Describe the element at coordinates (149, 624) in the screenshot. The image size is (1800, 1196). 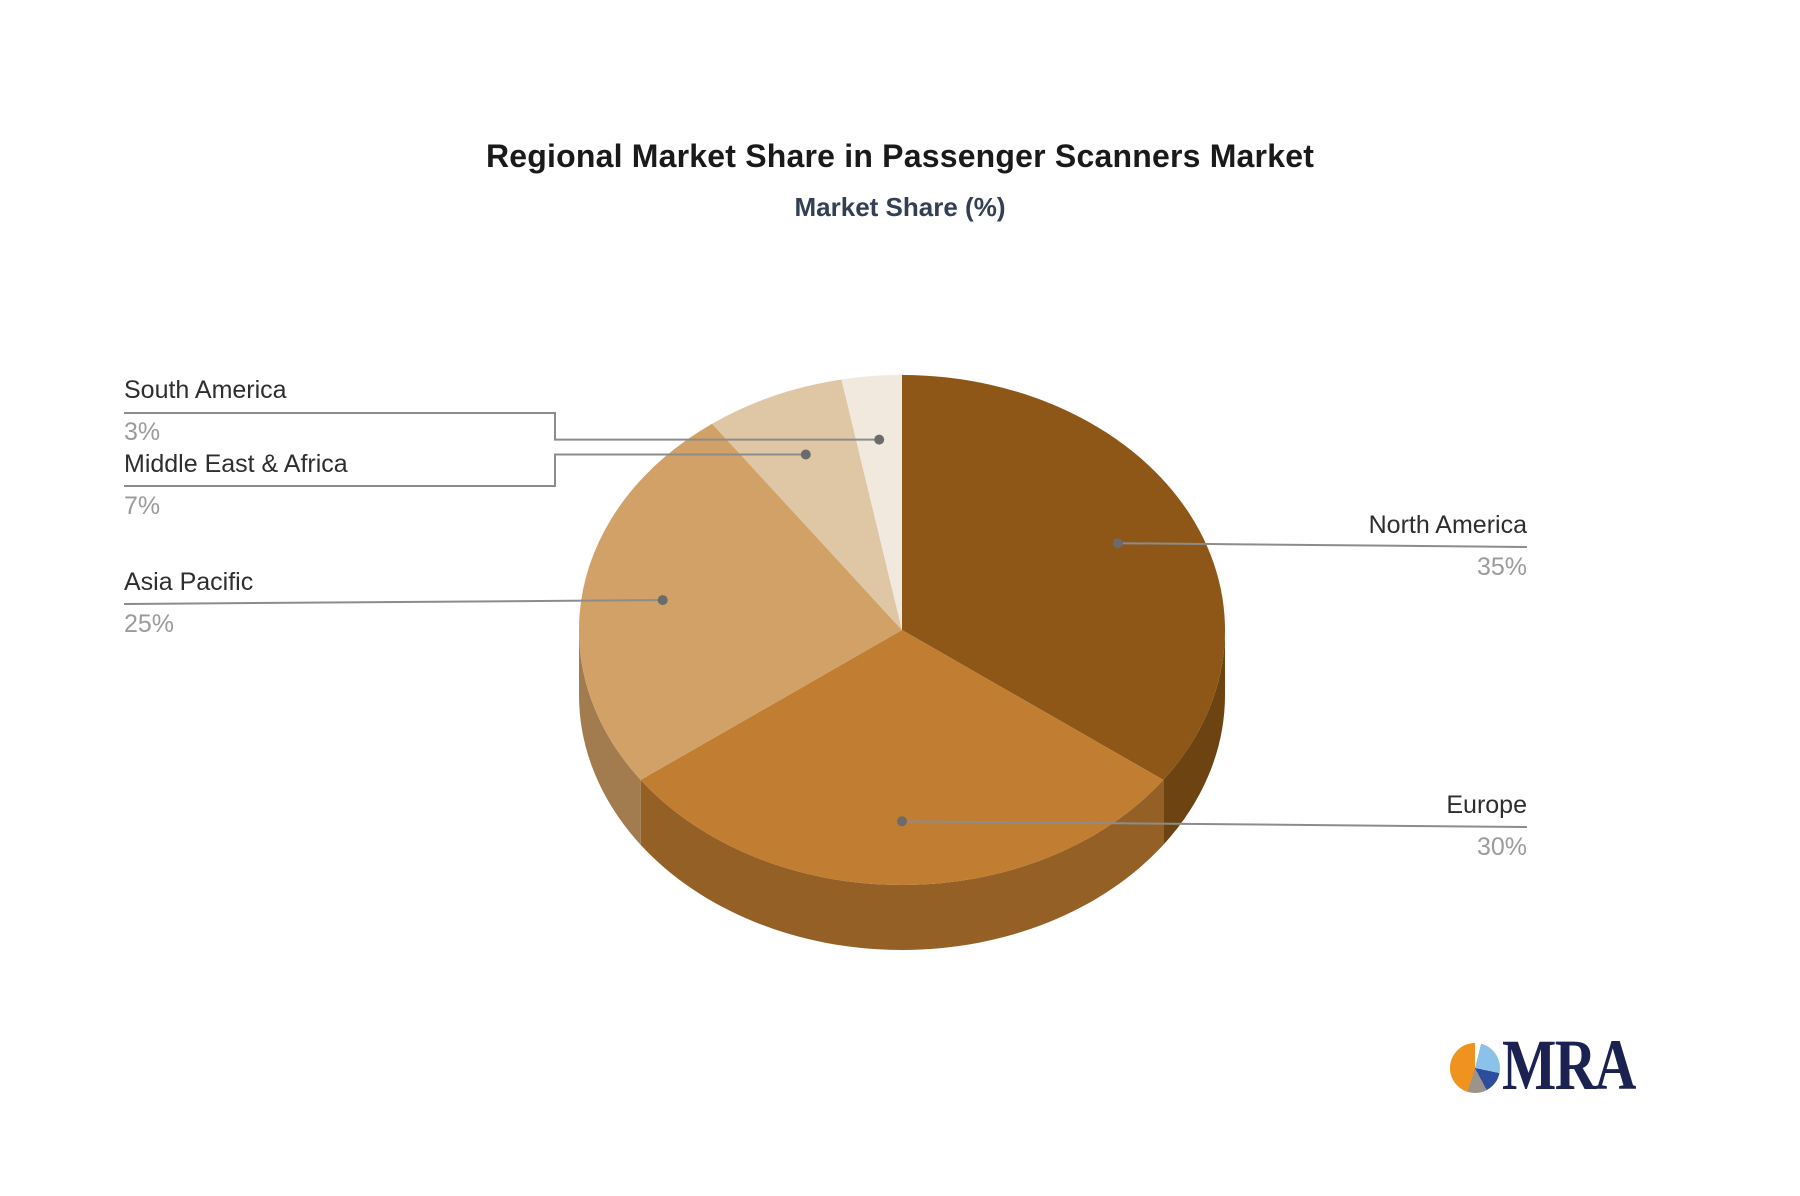
I see `slice-percent: 25%` at that location.